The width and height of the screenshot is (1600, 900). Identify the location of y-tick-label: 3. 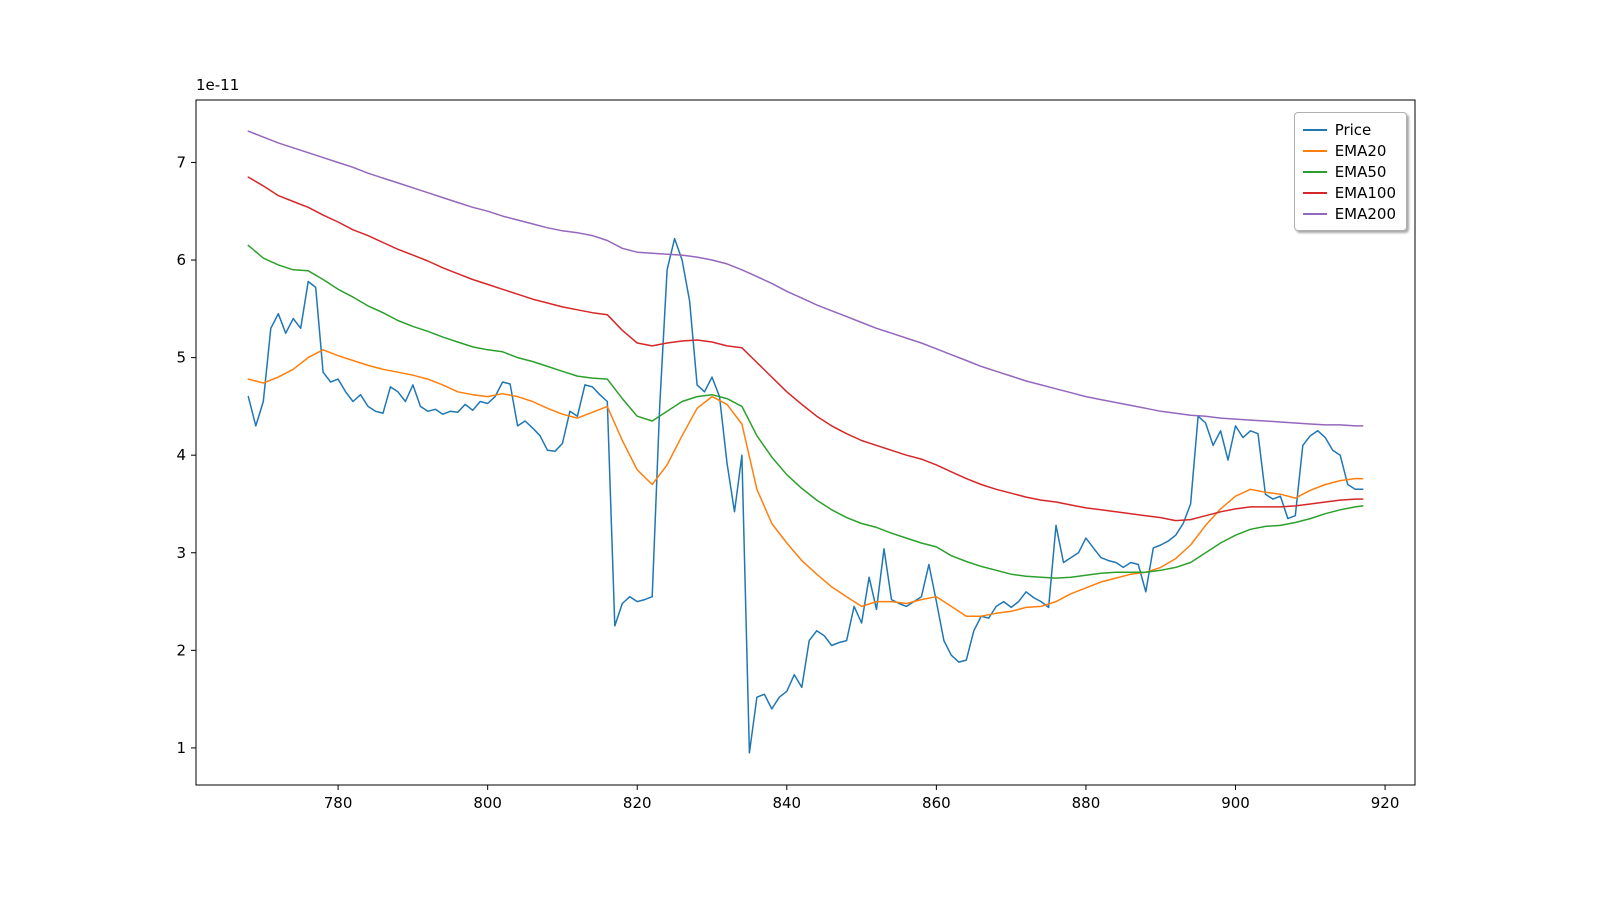
(181, 553).